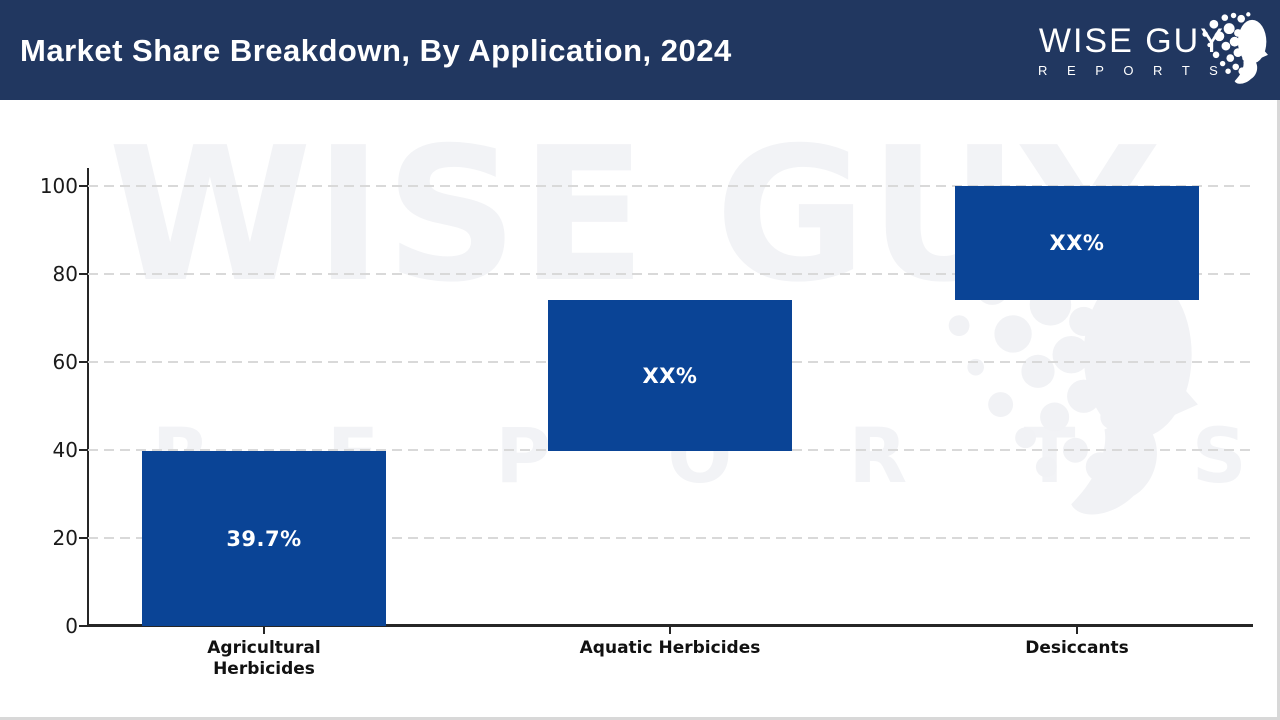  Describe the element at coordinates (1077, 648) in the screenshot. I see `x-axis-category-label: Desiccants` at that location.